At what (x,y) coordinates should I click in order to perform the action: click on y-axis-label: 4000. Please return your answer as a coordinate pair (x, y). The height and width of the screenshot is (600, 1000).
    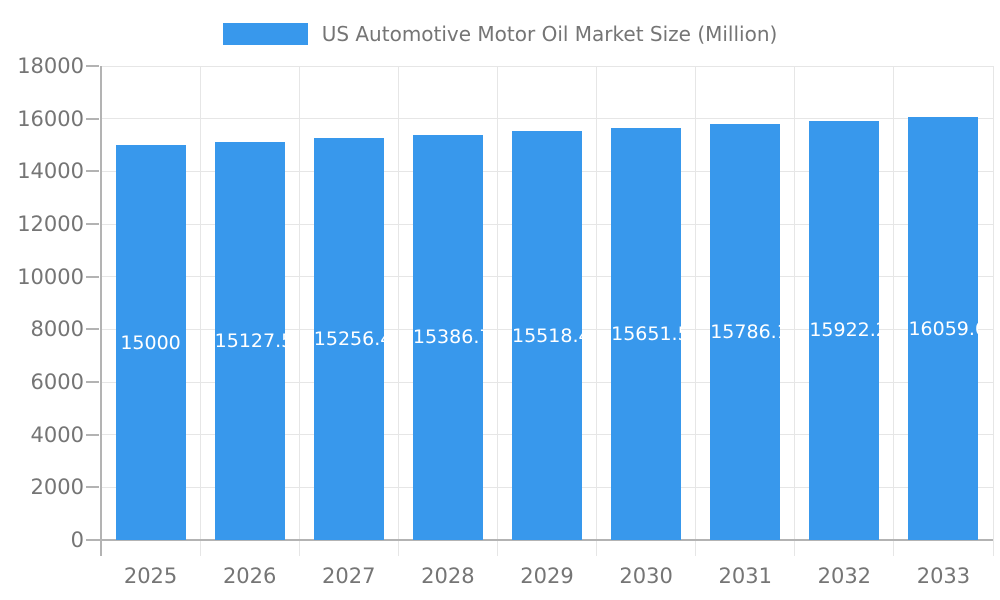
    Looking at the image, I should click on (57, 434).